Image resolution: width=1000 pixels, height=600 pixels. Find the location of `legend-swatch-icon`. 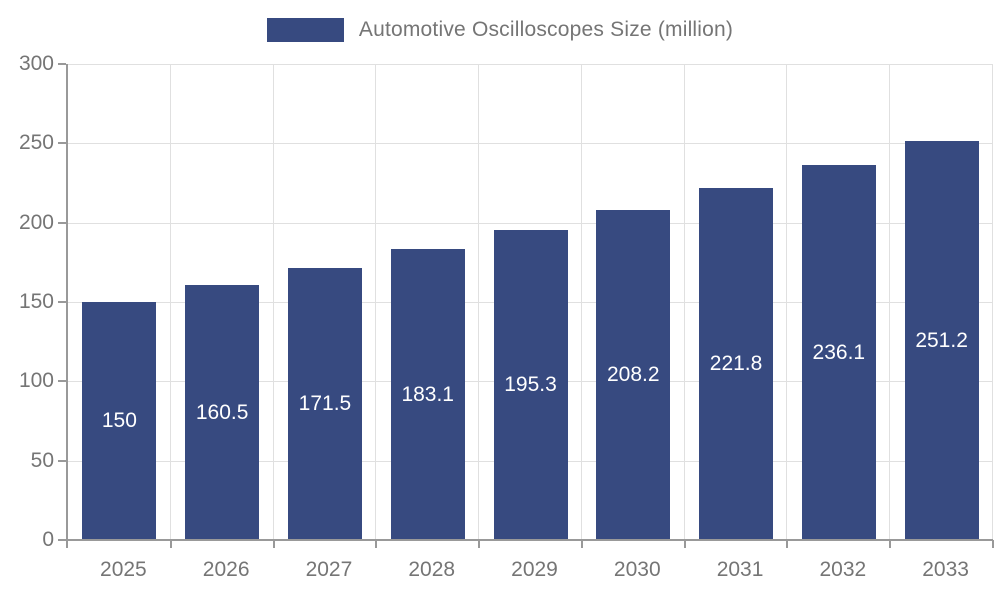

legend-swatch-icon is located at coordinates (305, 30).